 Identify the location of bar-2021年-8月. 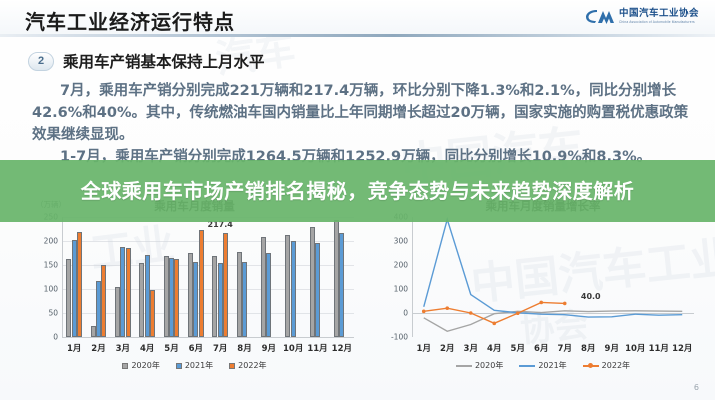
(244, 299).